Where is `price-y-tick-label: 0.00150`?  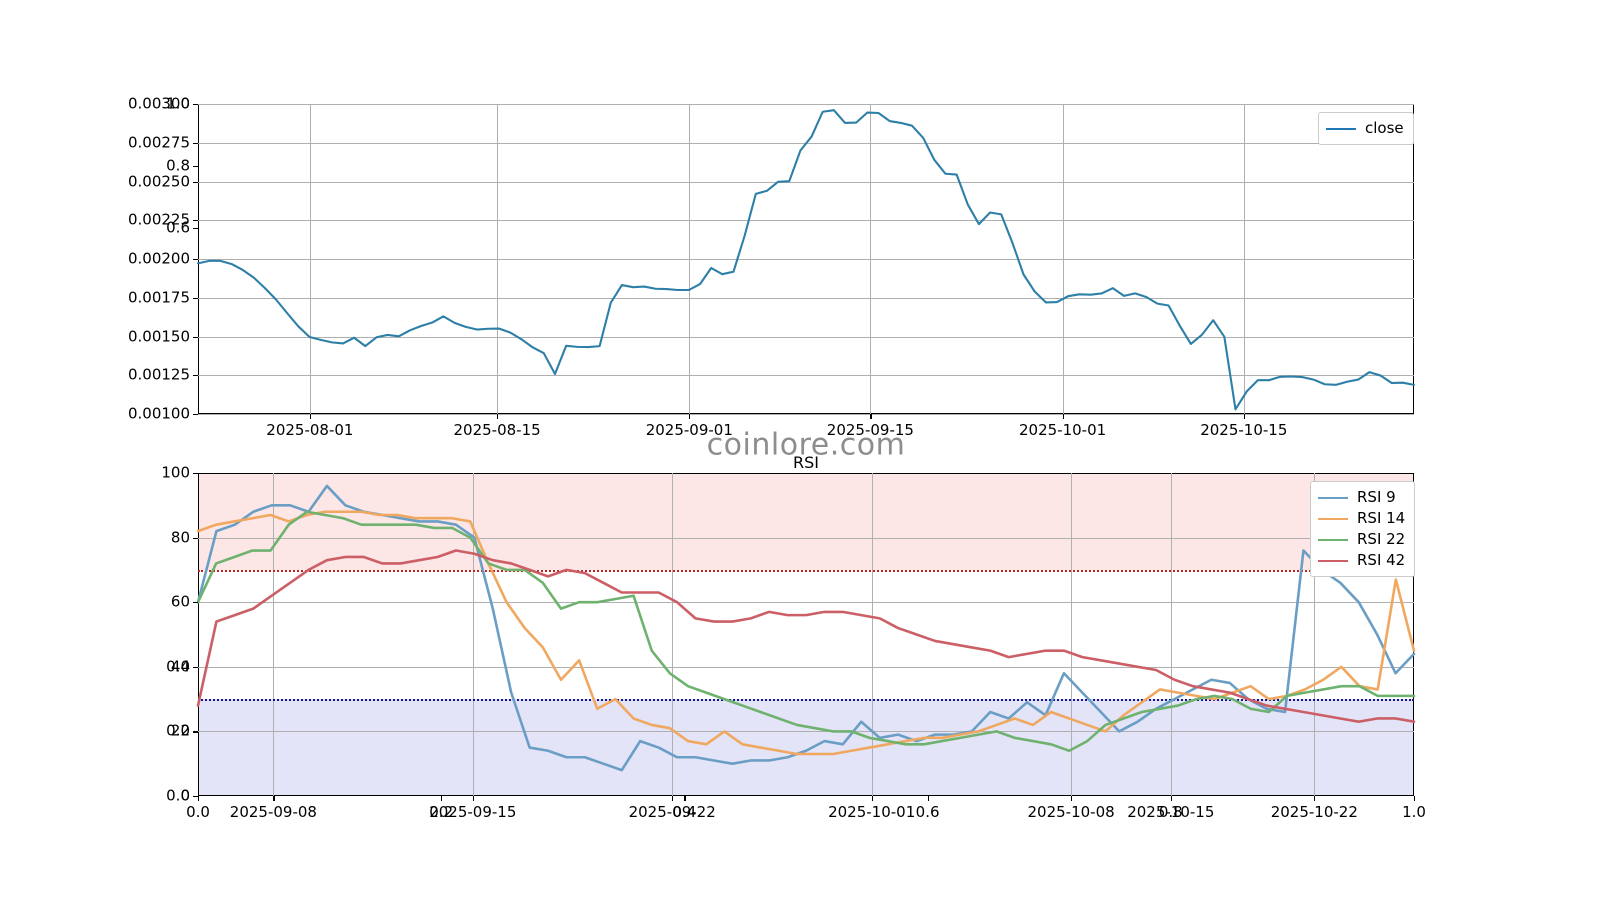 price-y-tick-label: 0.00150 is located at coordinates (158, 336).